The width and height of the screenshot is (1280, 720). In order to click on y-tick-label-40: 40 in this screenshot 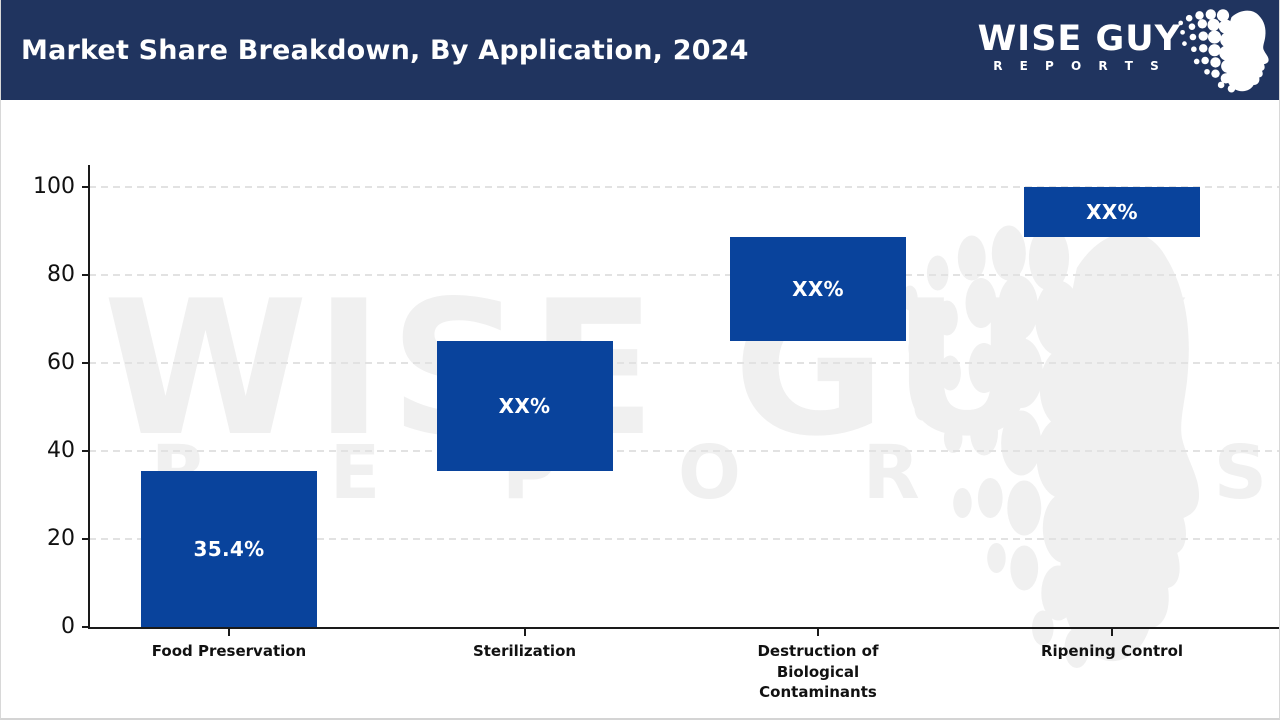, I will do `click(61, 450)`.